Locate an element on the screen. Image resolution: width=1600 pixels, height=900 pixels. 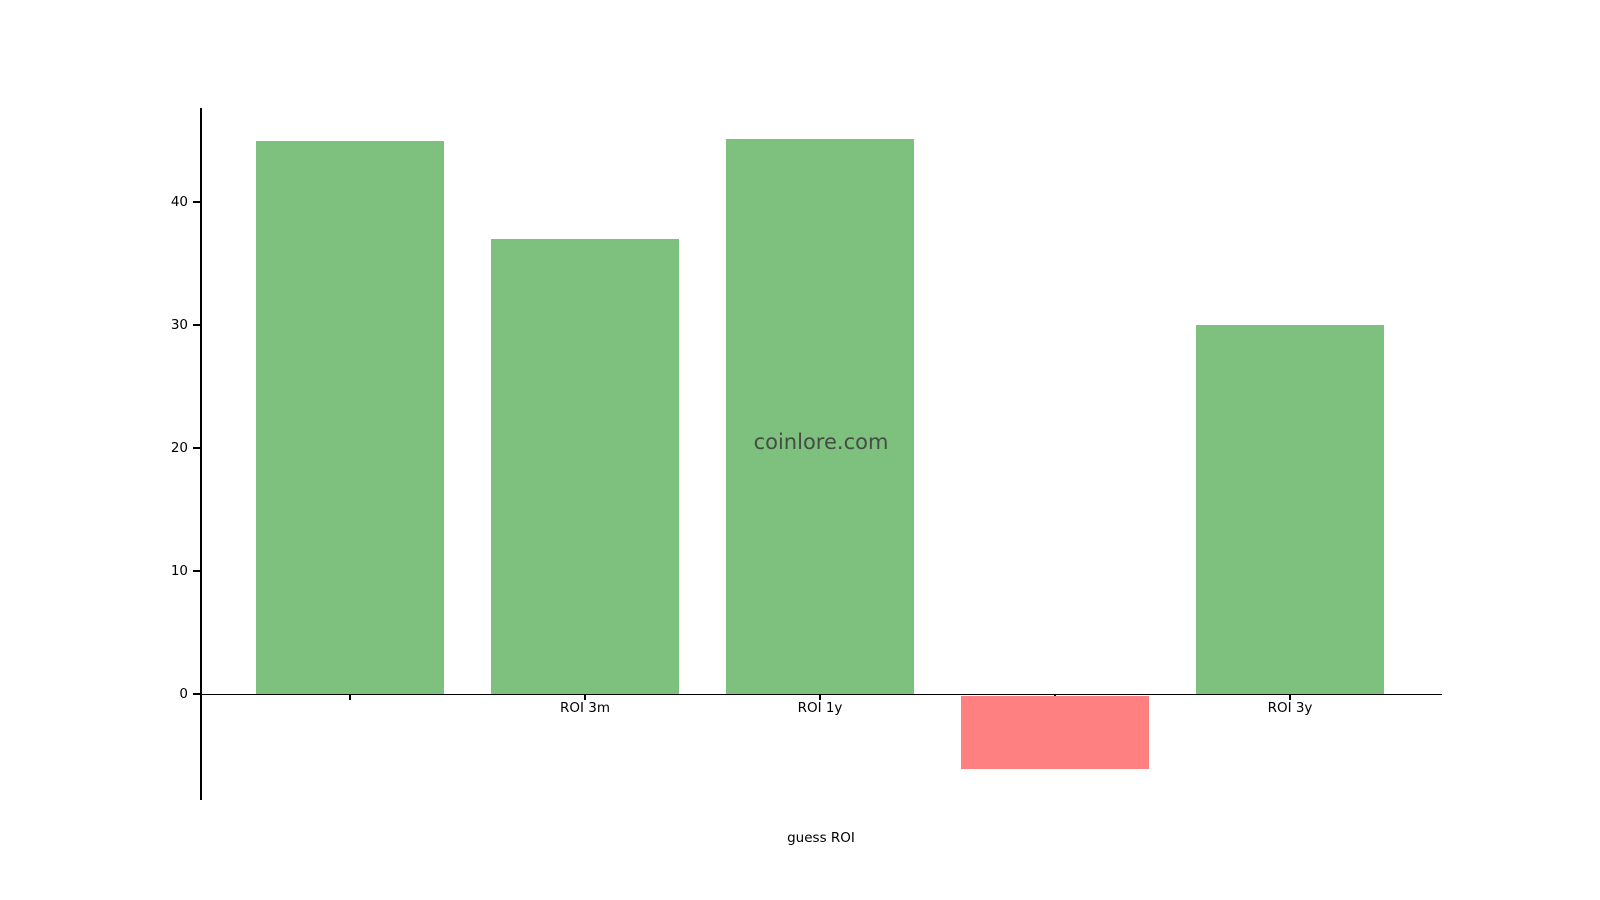
watermark-text: coinlore.com is located at coordinates (821, 442).